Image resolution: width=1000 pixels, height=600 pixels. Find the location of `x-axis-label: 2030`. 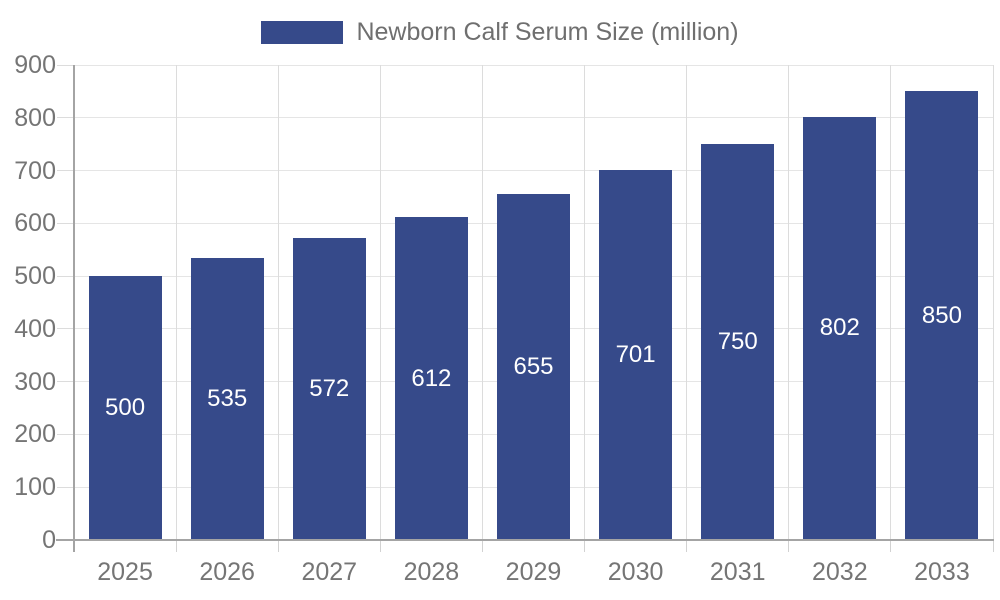

x-axis-label: 2030 is located at coordinates (635, 572).